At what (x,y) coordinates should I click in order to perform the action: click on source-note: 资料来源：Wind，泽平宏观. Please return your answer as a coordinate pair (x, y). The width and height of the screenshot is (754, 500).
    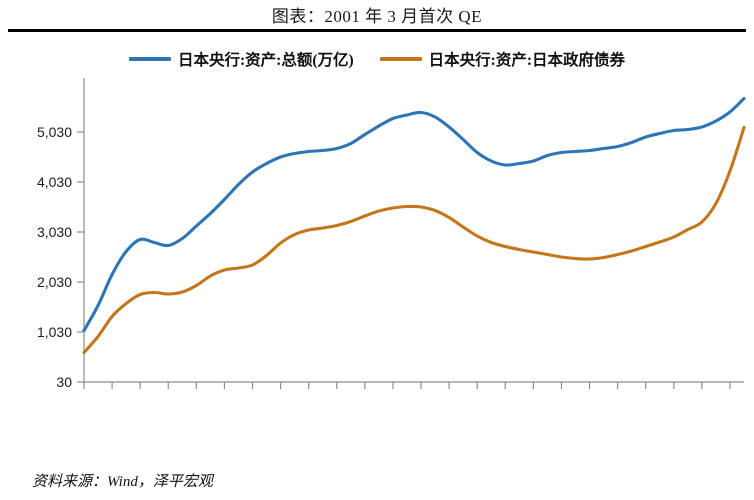
    Looking at the image, I should click on (122, 482).